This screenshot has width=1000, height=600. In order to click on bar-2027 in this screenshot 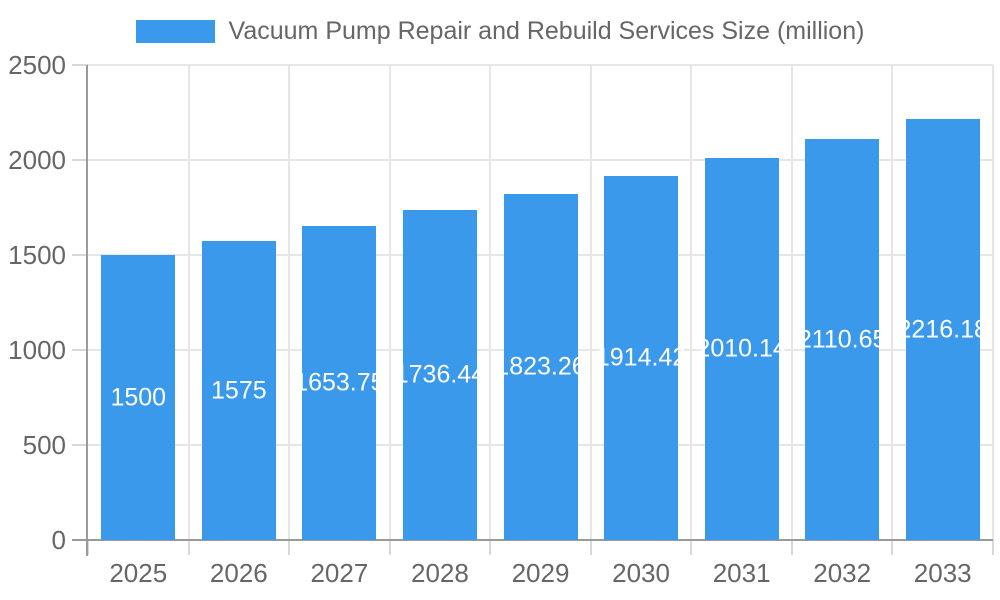, I will do `click(339, 383)`.